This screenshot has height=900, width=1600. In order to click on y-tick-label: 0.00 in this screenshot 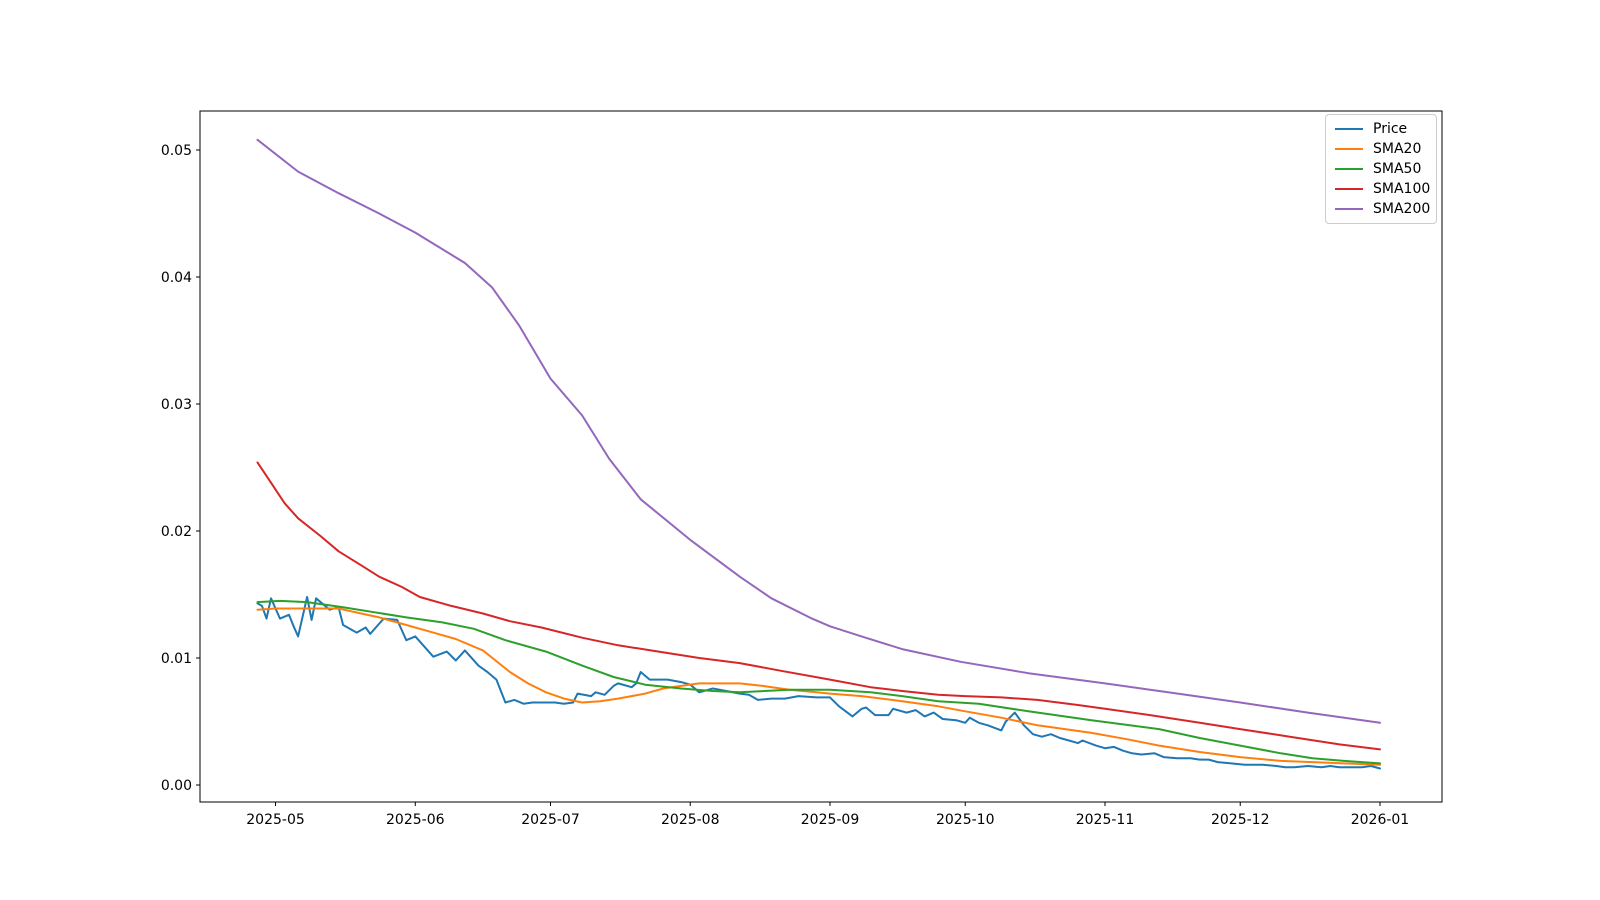, I will do `click(176, 786)`.